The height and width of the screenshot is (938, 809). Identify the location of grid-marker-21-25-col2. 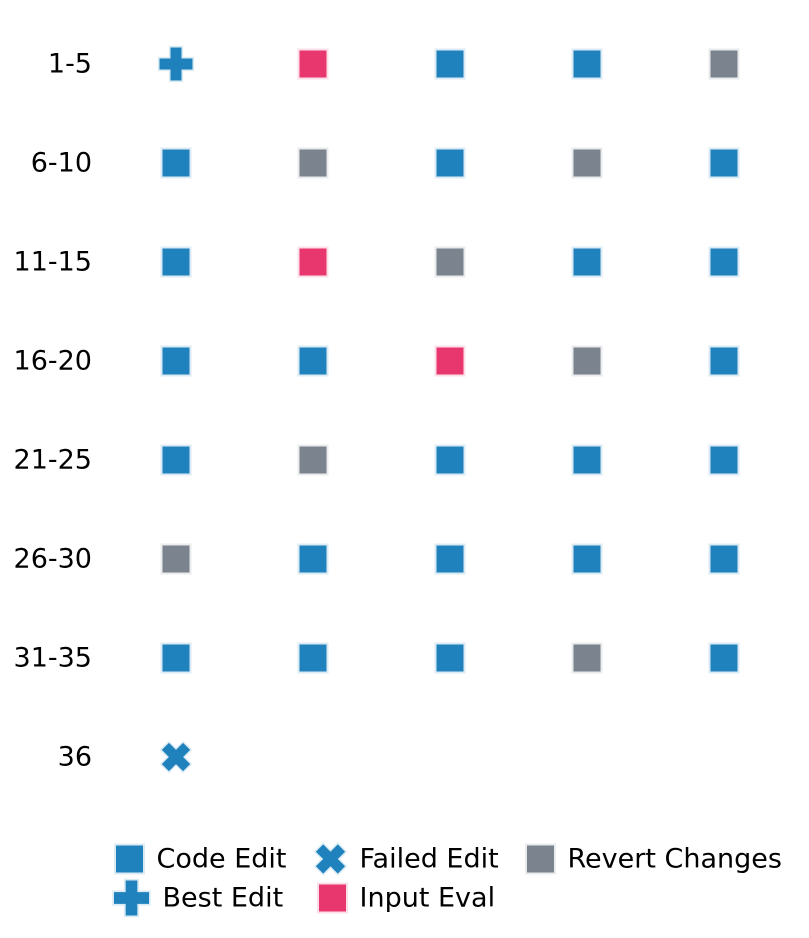
(313, 460).